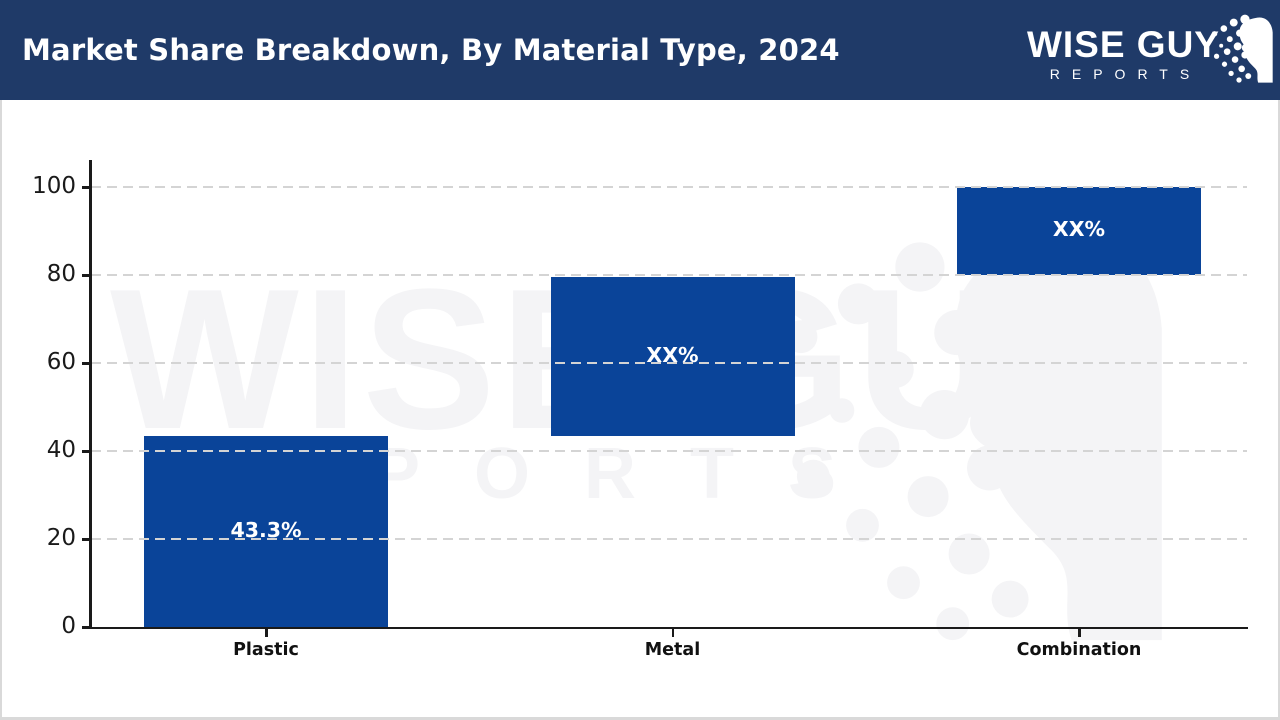  What do you see at coordinates (90, 394) in the screenshot?
I see `y-axis-line` at bounding box center [90, 394].